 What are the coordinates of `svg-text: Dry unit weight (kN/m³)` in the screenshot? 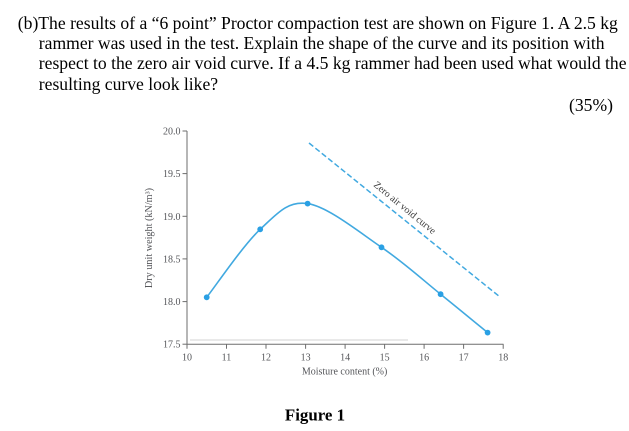 It's located at (149, 238).